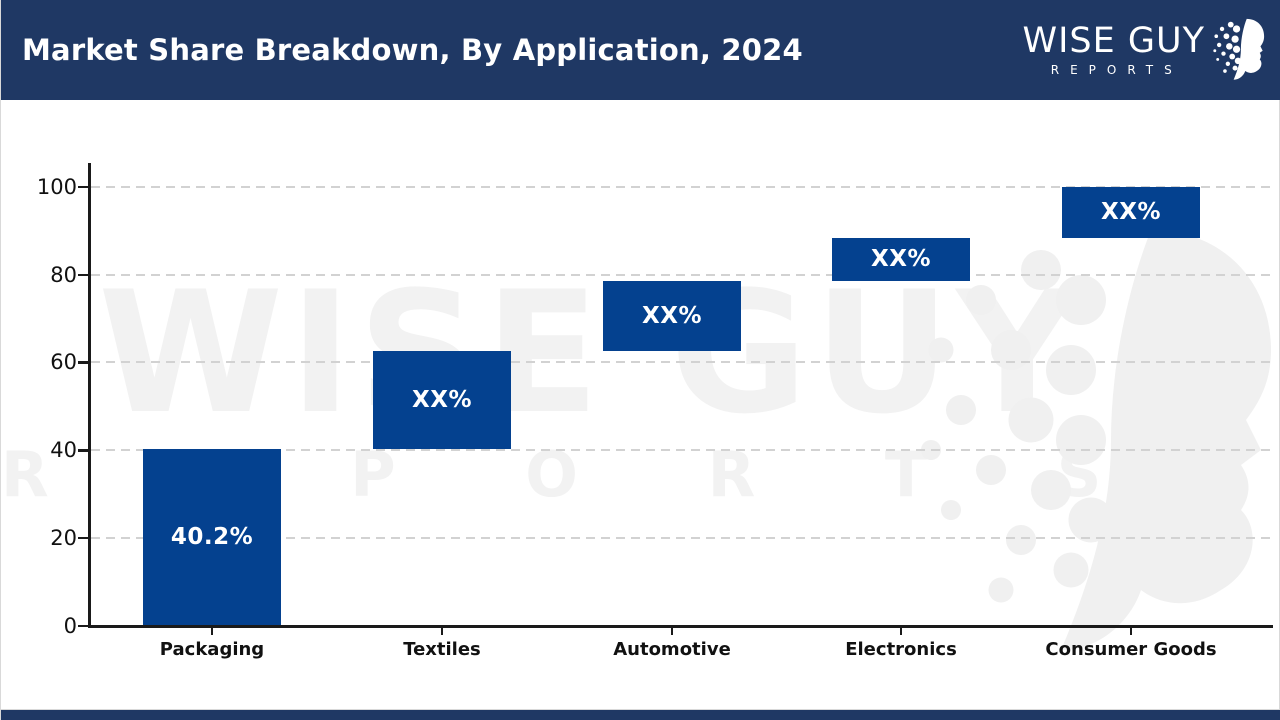 This screenshot has width=1280, height=720. I want to click on gridline-y80, so click(682, 274).